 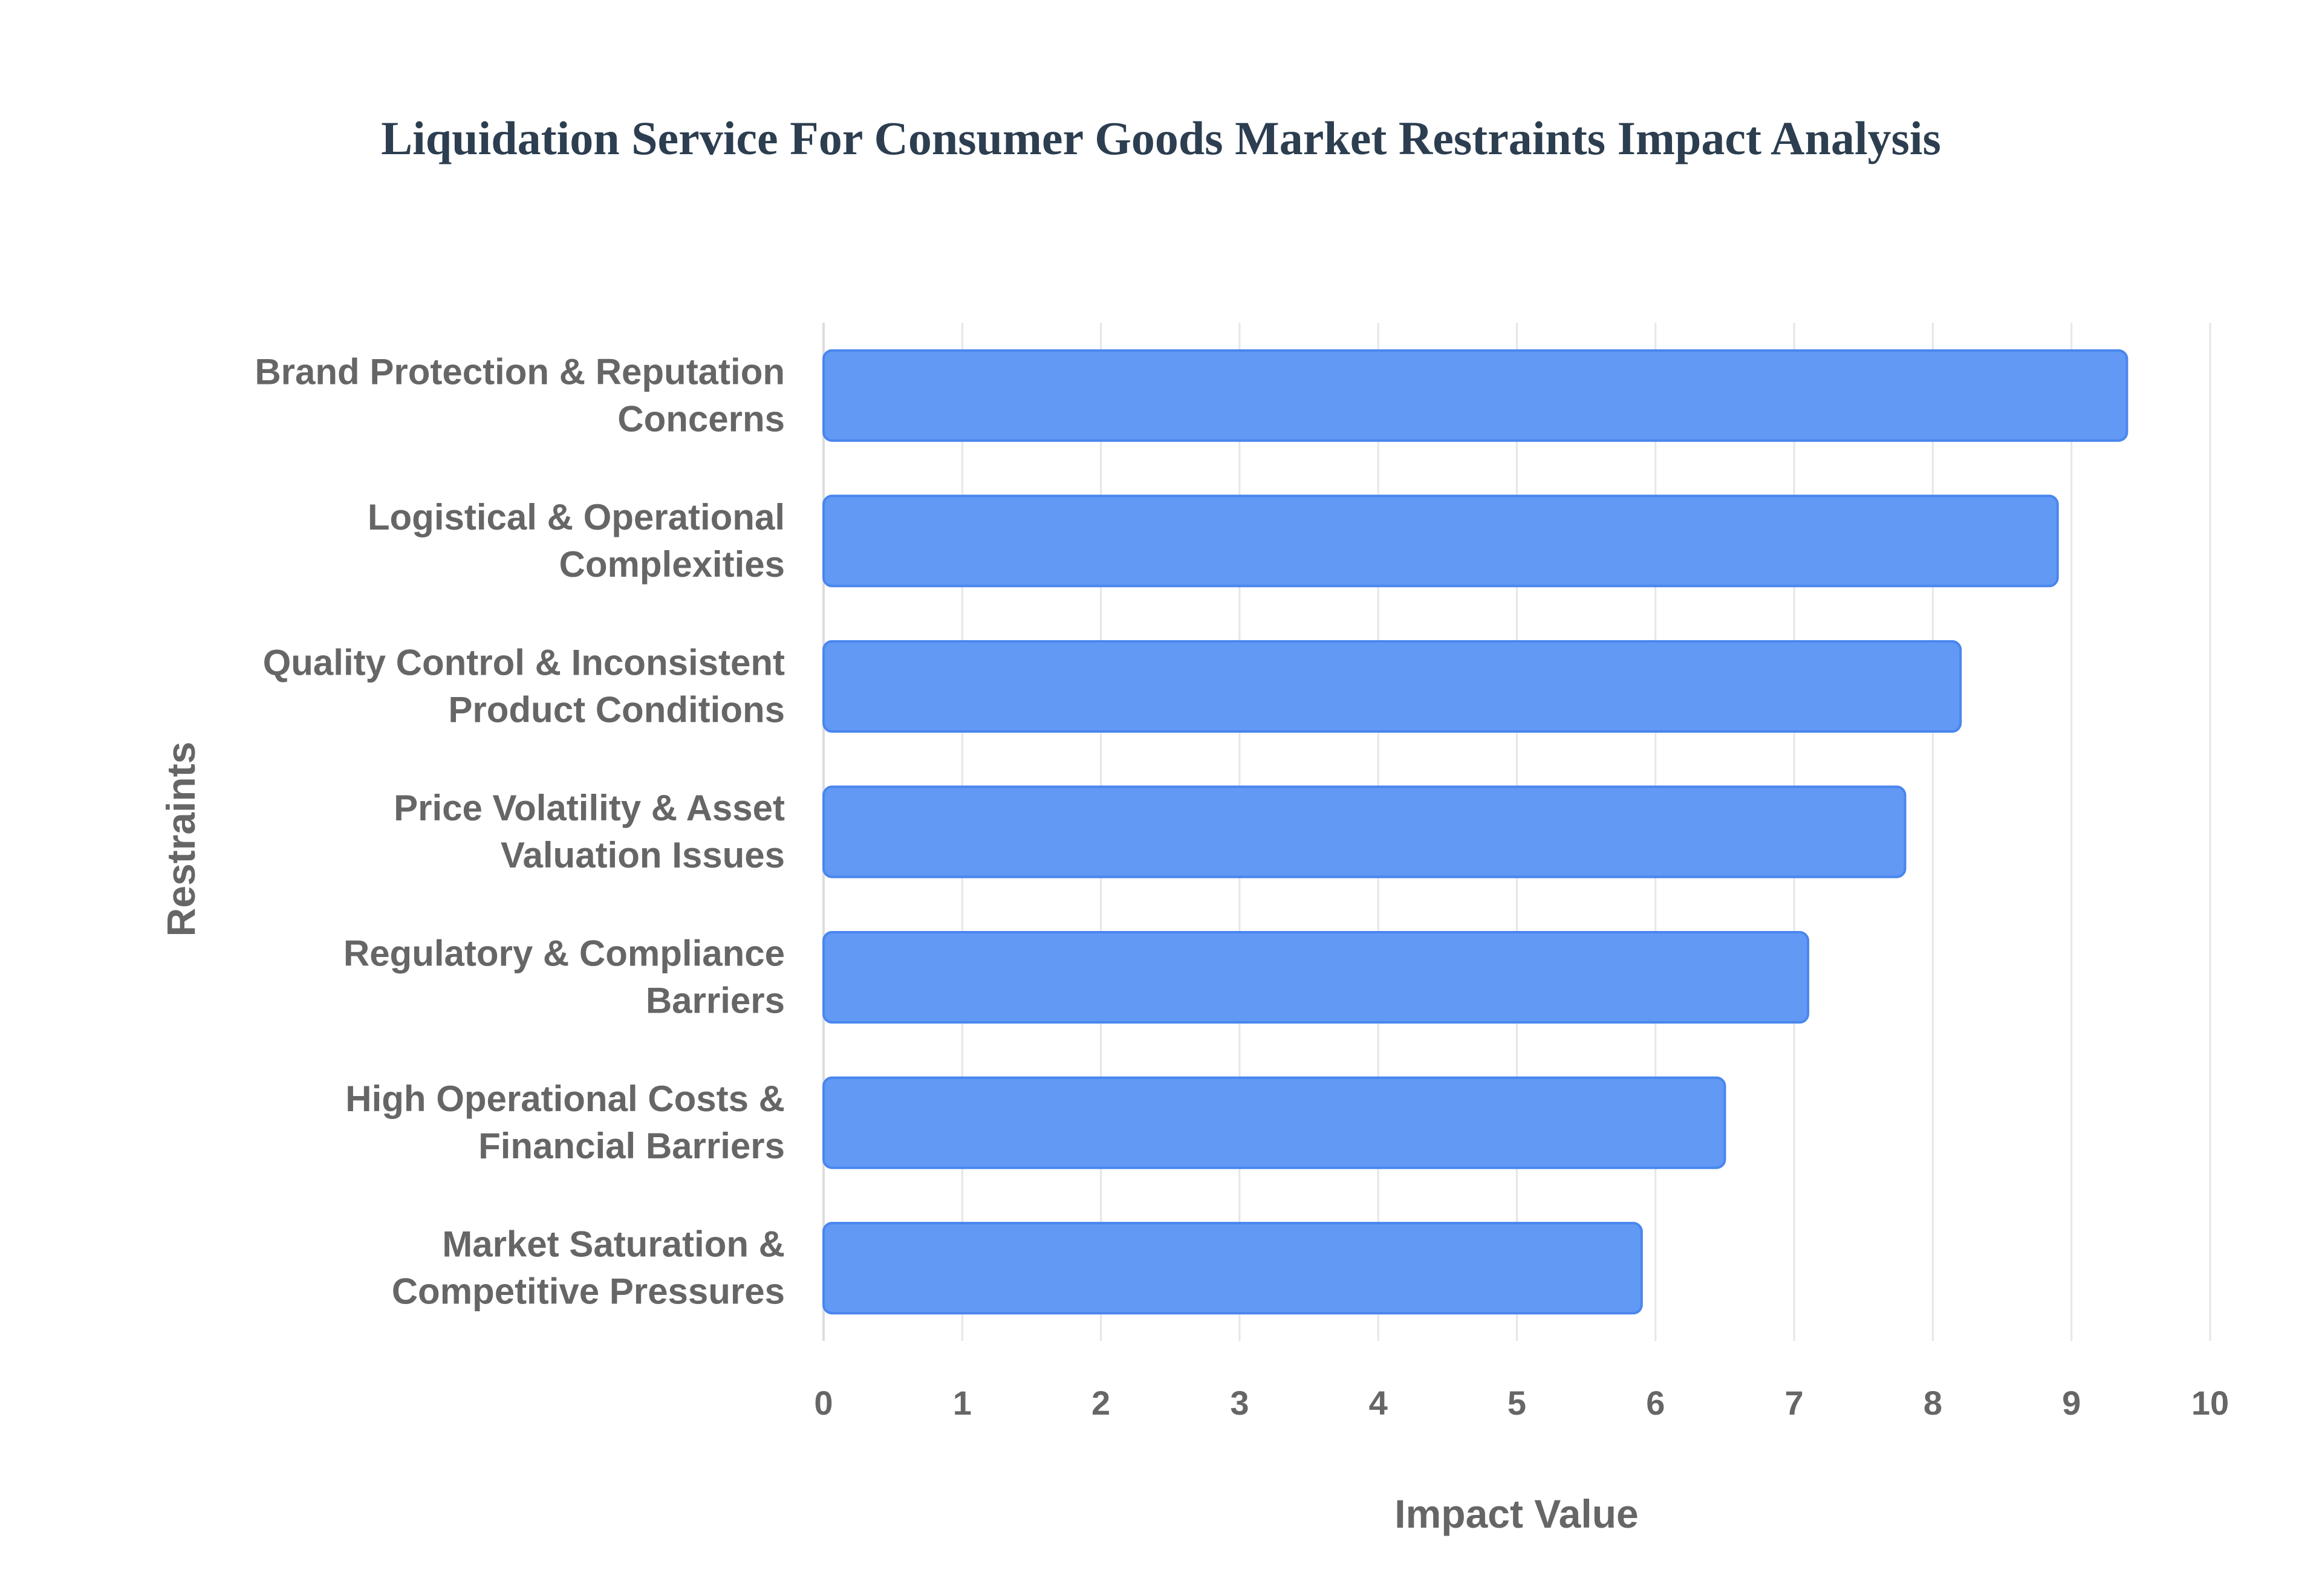 What do you see at coordinates (1379, 1403) in the screenshot?
I see `x-tick-label: 4` at bounding box center [1379, 1403].